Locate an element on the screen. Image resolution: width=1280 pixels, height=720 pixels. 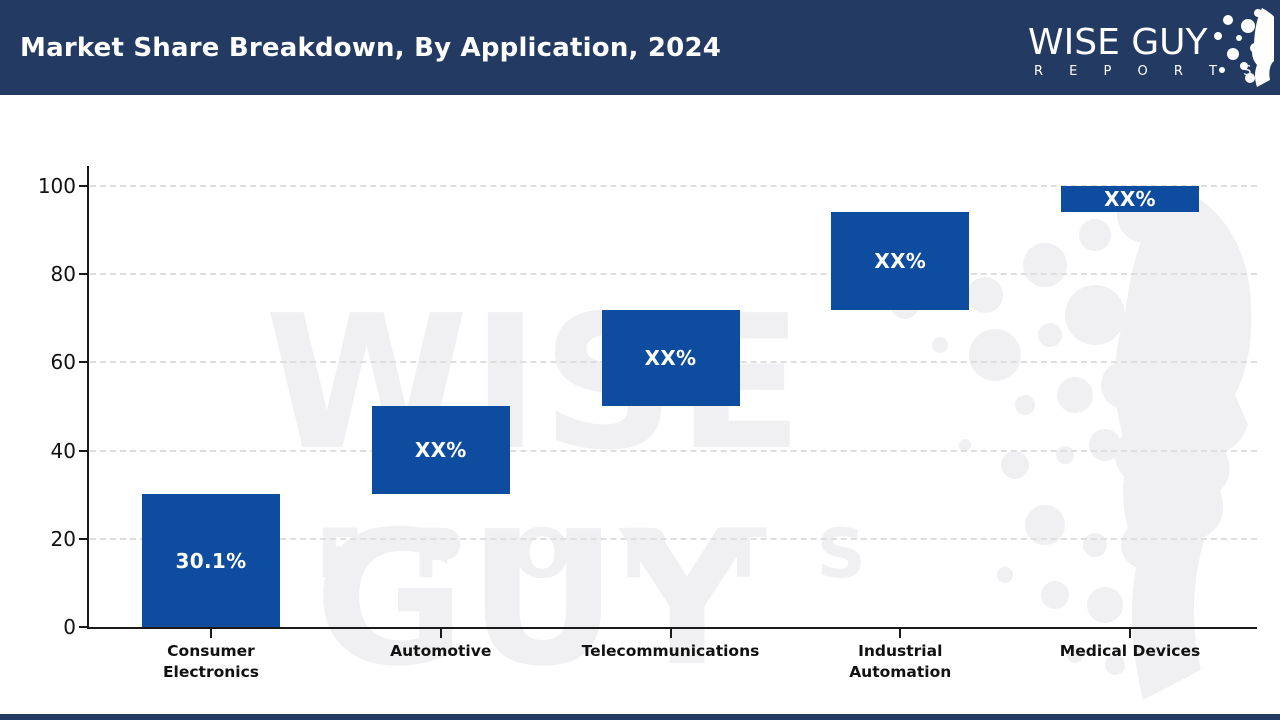
x-category-label: Telecommunications is located at coordinates (670, 651).